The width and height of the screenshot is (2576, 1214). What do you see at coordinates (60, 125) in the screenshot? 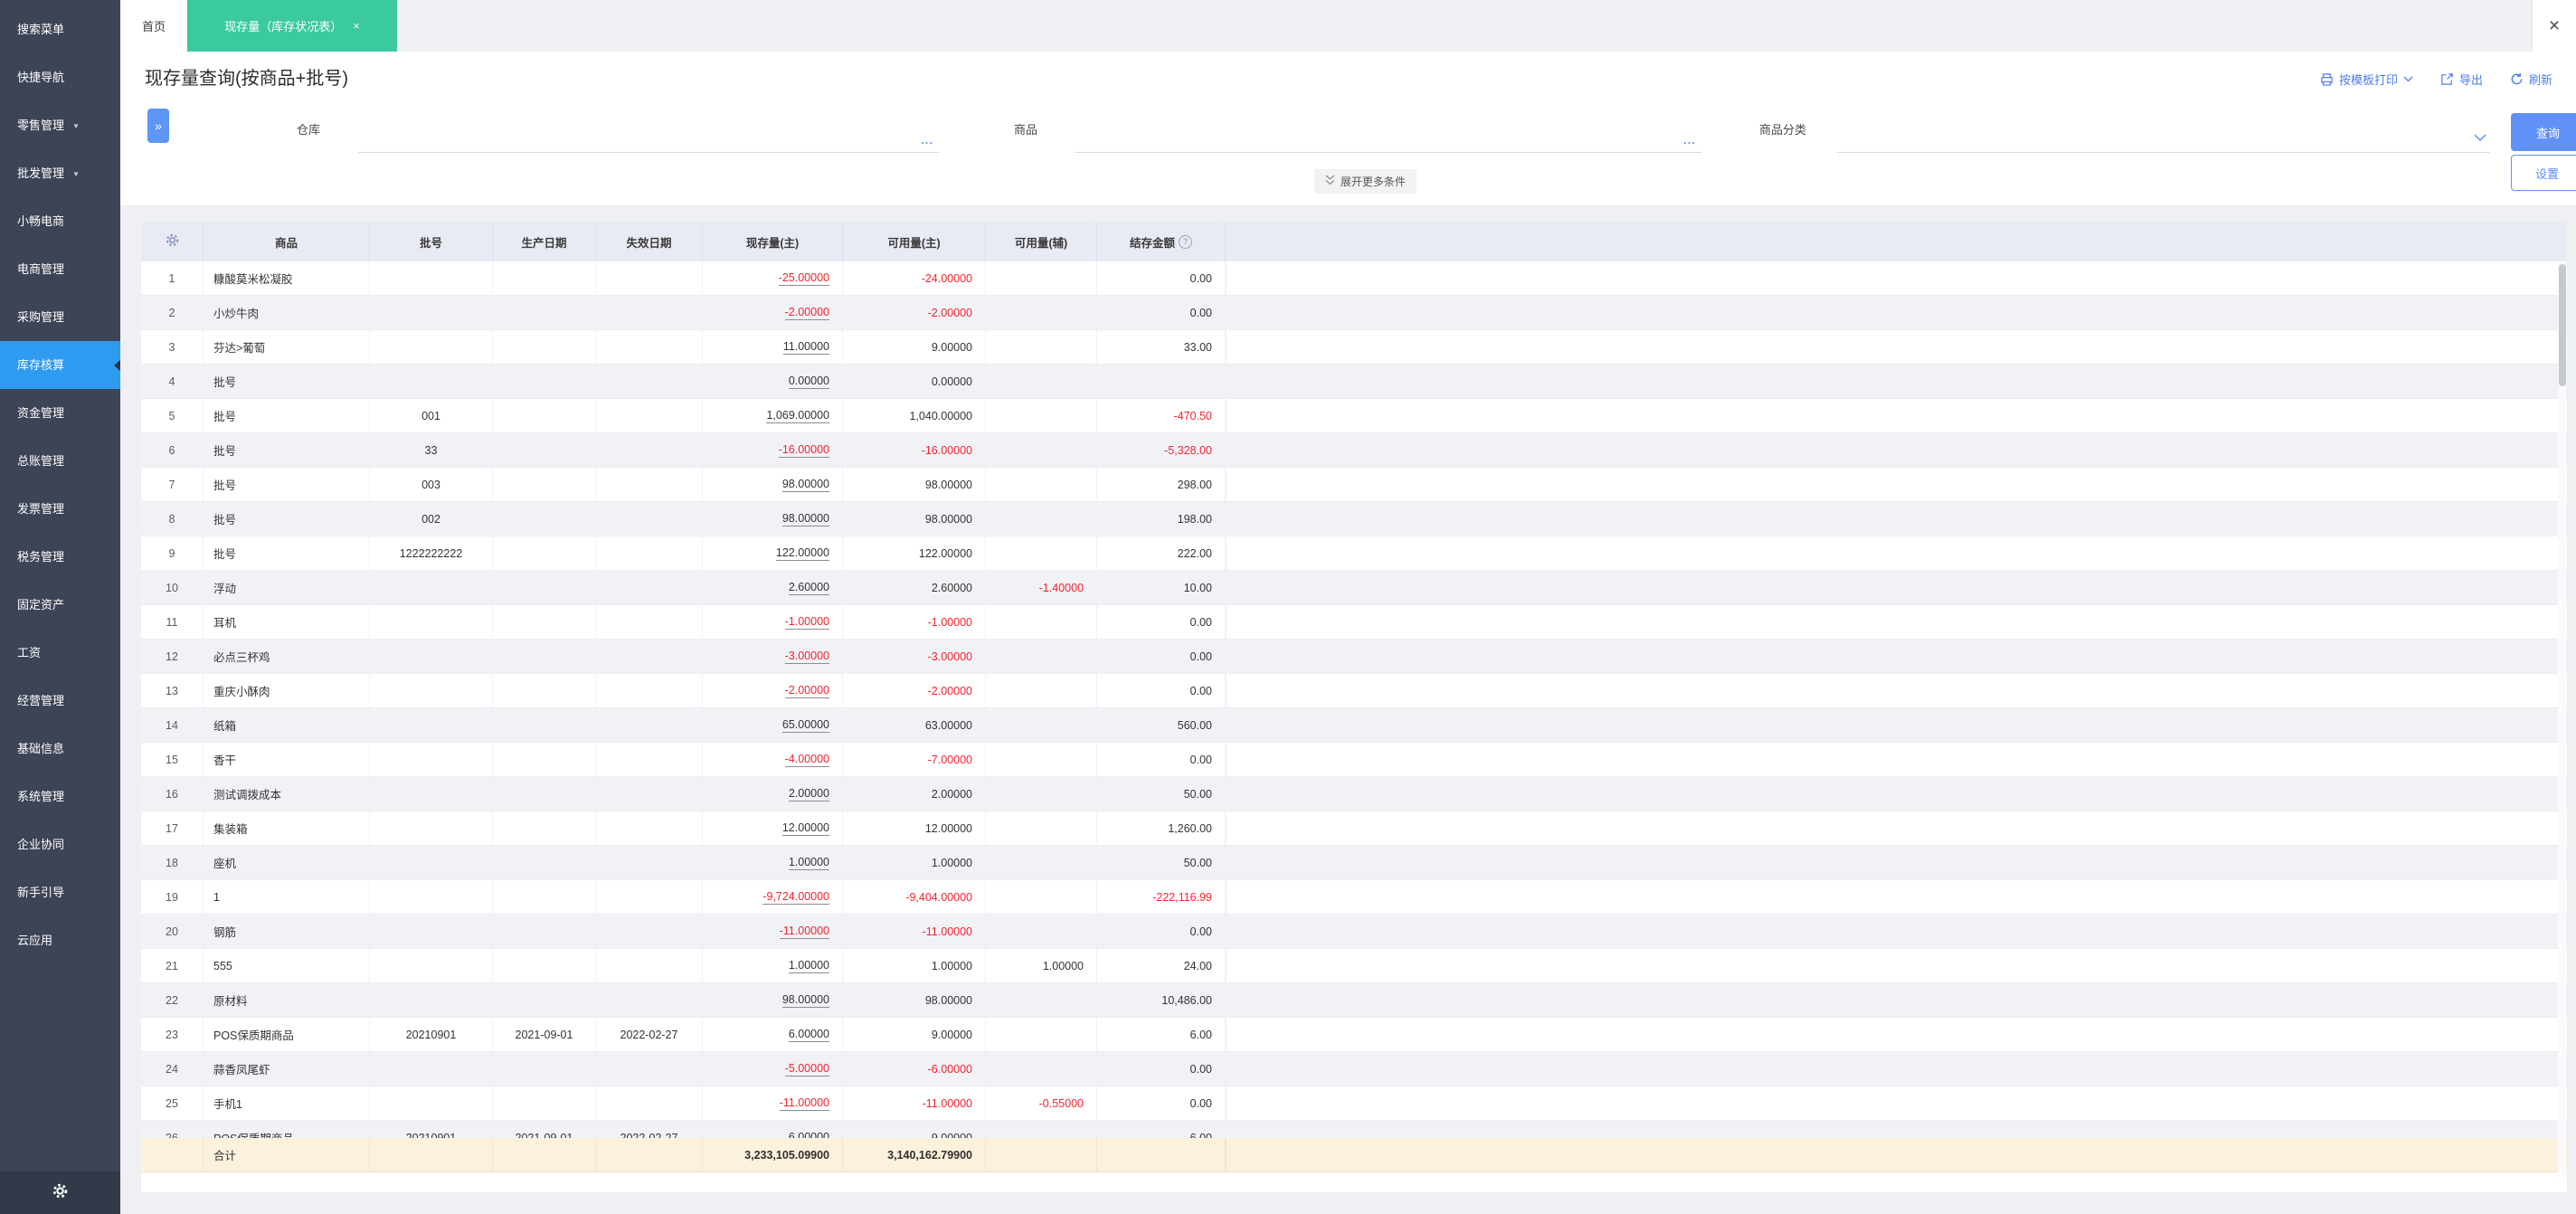
I see `sidebar-item-零售管理: 零售管理 ▼` at bounding box center [60, 125].